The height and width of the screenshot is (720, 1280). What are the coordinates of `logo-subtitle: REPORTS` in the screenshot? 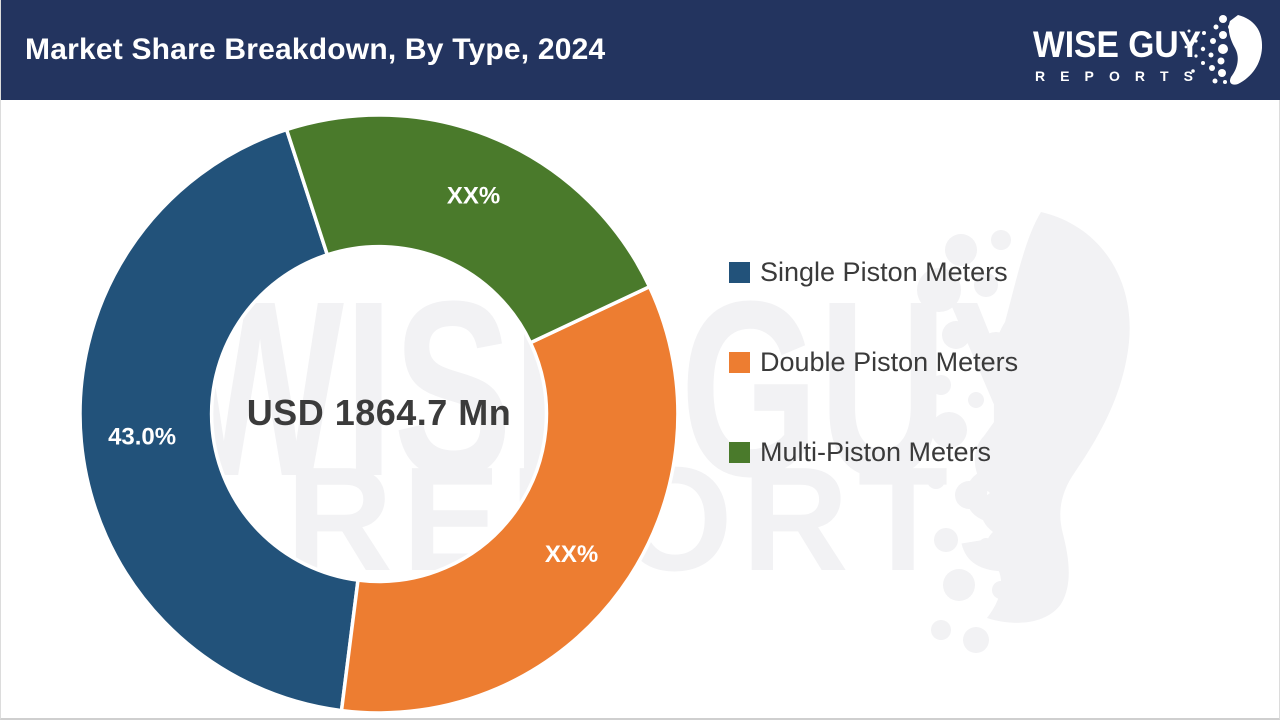 It's located at (1114, 76).